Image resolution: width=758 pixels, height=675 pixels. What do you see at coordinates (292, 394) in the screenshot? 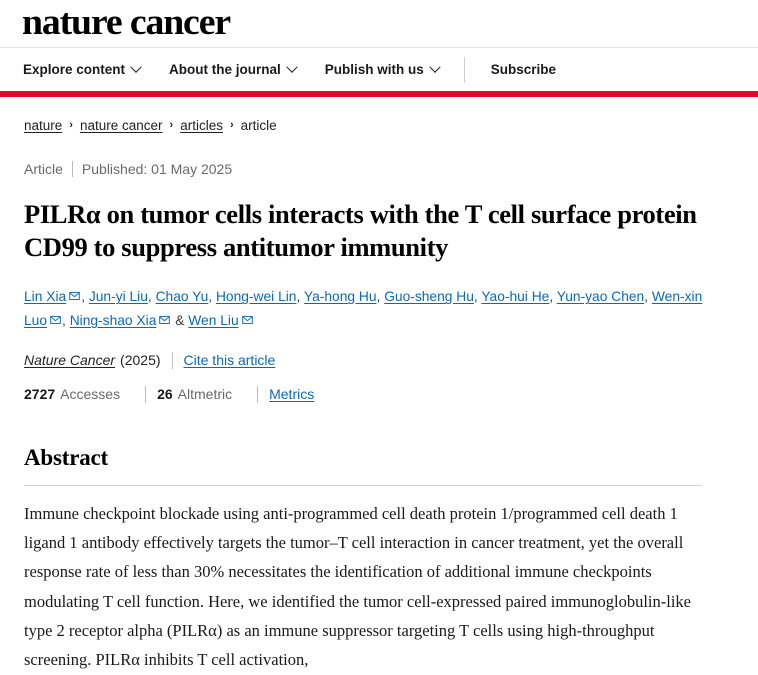
I see `metrics-link: Metrics` at bounding box center [292, 394].